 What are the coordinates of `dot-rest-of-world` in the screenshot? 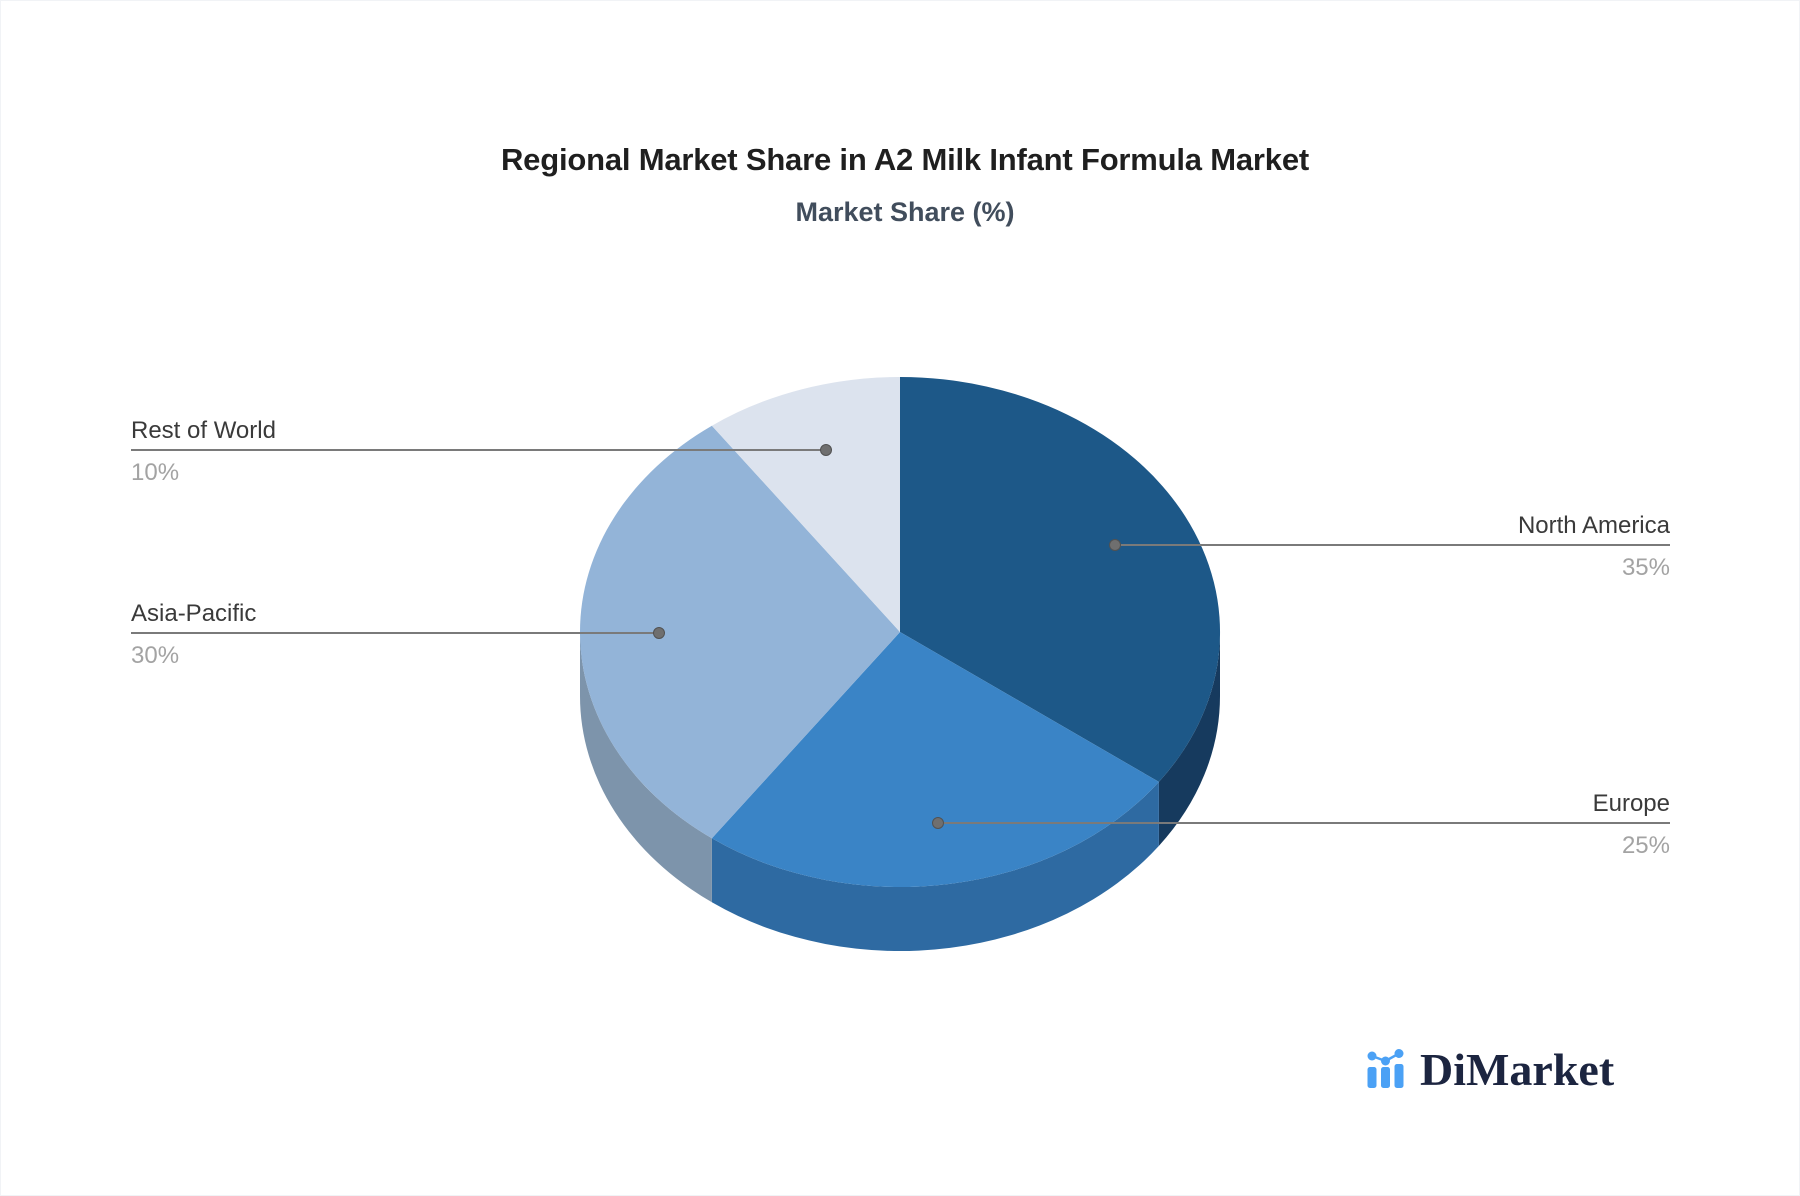 It's located at (826, 450).